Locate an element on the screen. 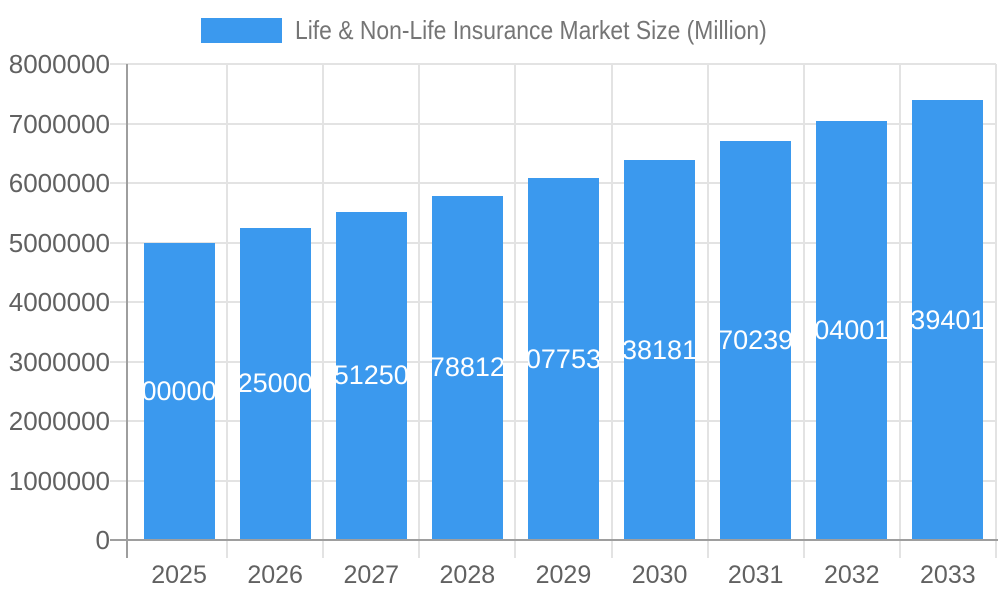 This screenshot has width=1000, height=600. bar-value-label: 5512500 is located at coordinates (371, 375).